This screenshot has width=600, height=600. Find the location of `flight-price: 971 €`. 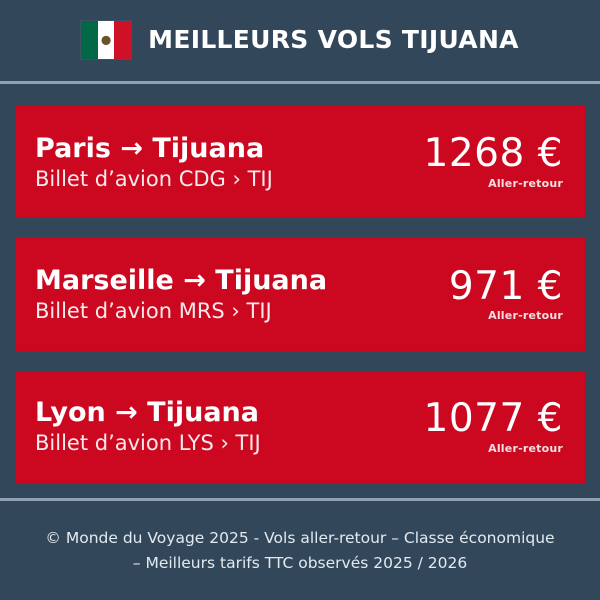

flight-price: 971 € is located at coordinates (505, 286).